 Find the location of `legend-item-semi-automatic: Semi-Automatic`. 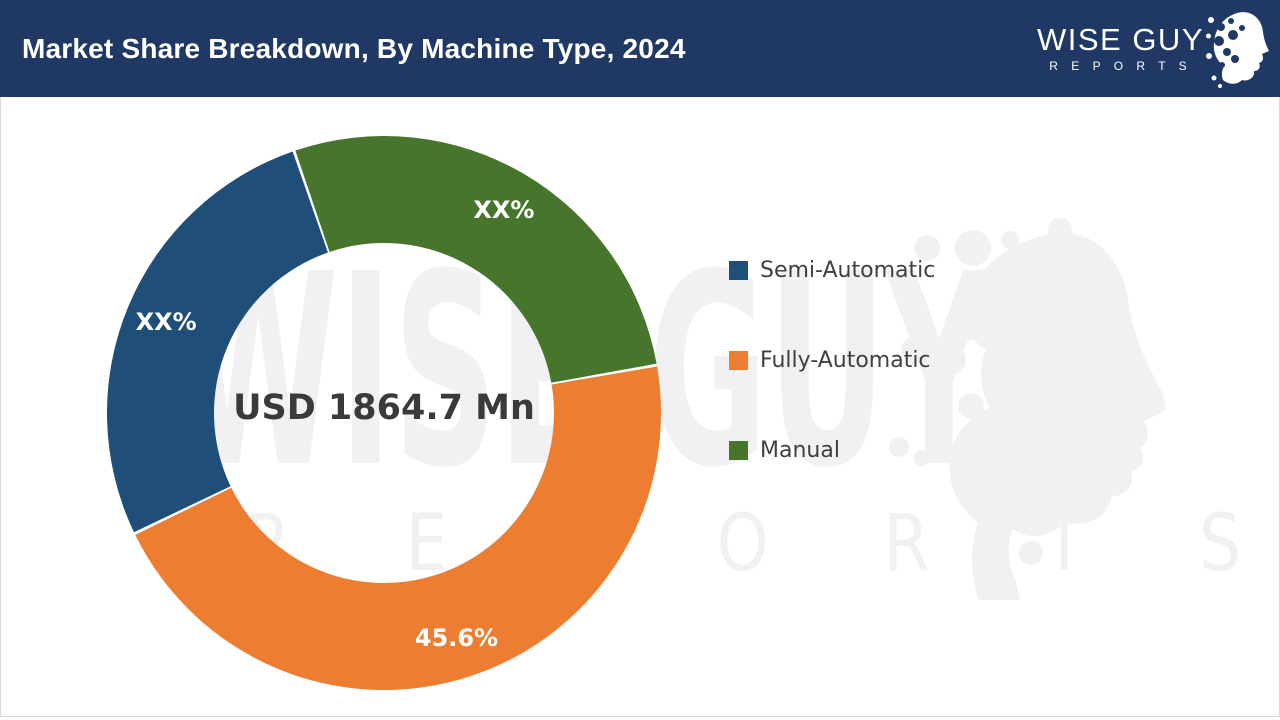

legend-item-semi-automatic: Semi-Automatic is located at coordinates (832, 270).